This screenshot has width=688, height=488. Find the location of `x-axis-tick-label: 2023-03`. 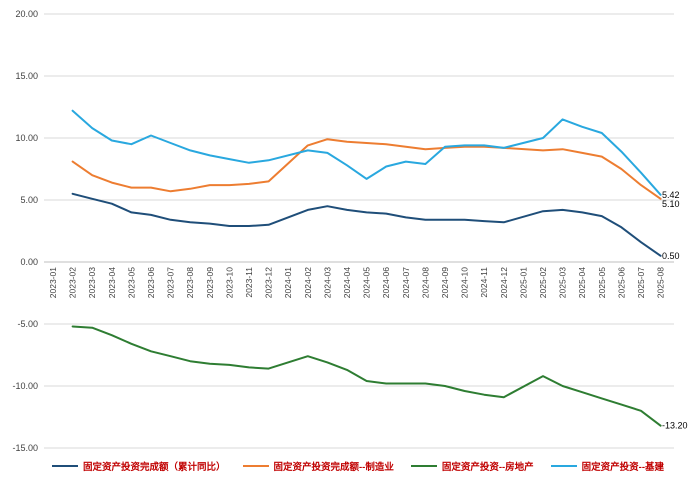

x-axis-tick-label: 2023-03 is located at coordinates (92, 282).